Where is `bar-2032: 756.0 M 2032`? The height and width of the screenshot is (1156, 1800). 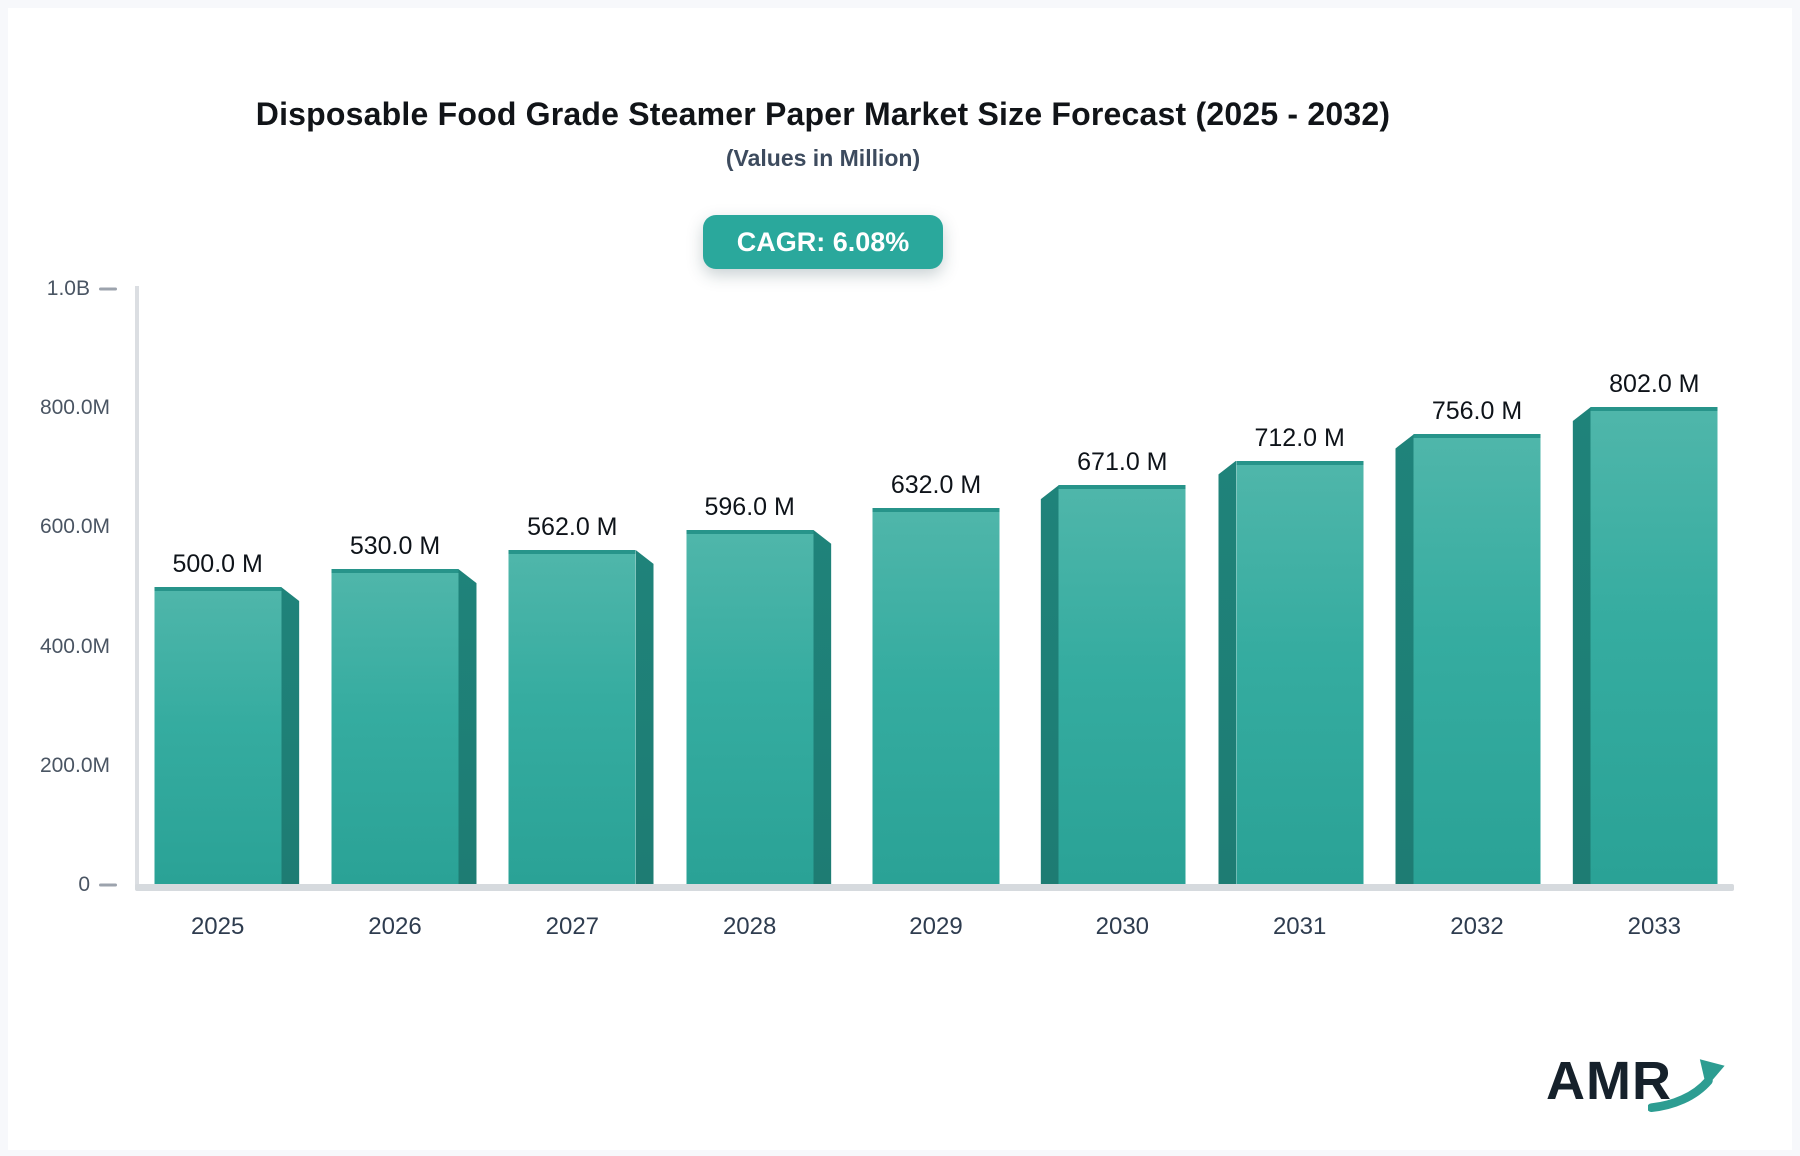
bar-2032: 756.0 M 2032 is located at coordinates (1468, 668).